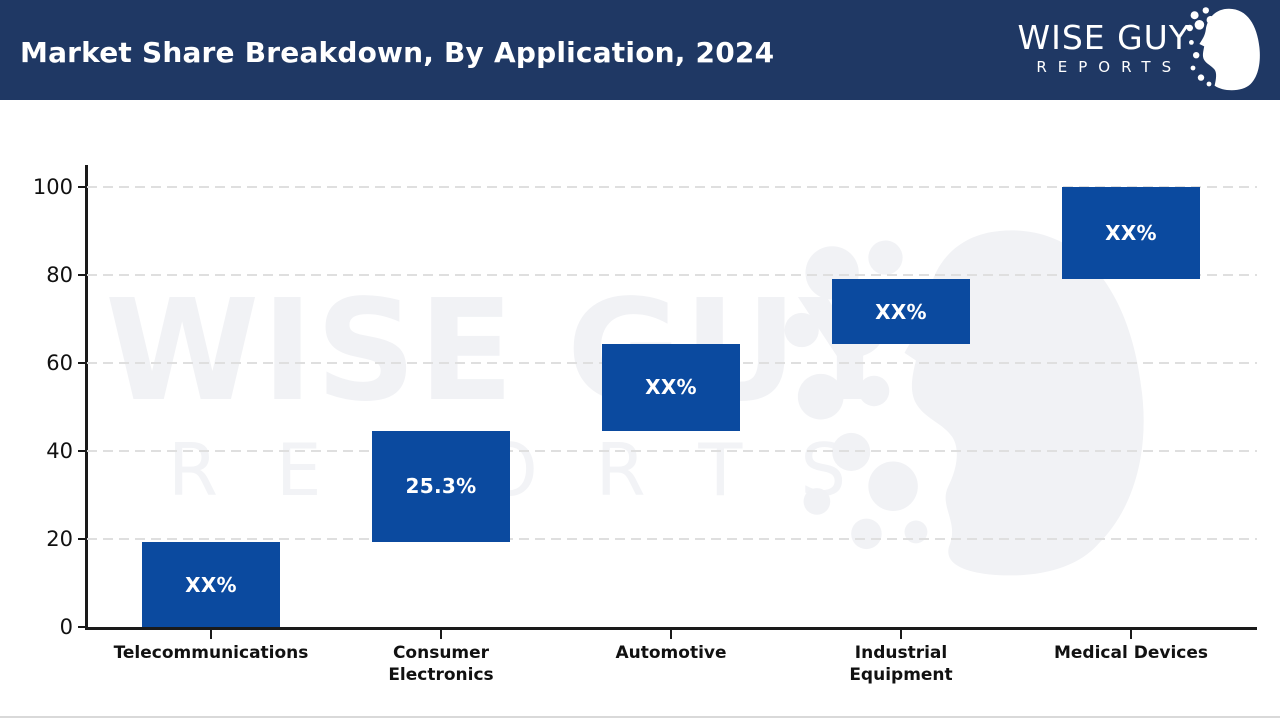 Image resolution: width=1280 pixels, height=720 pixels. Describe the element at coordinates (1103, 37) in the screenshot. I see `brand-name: WISE GUY` at that location.